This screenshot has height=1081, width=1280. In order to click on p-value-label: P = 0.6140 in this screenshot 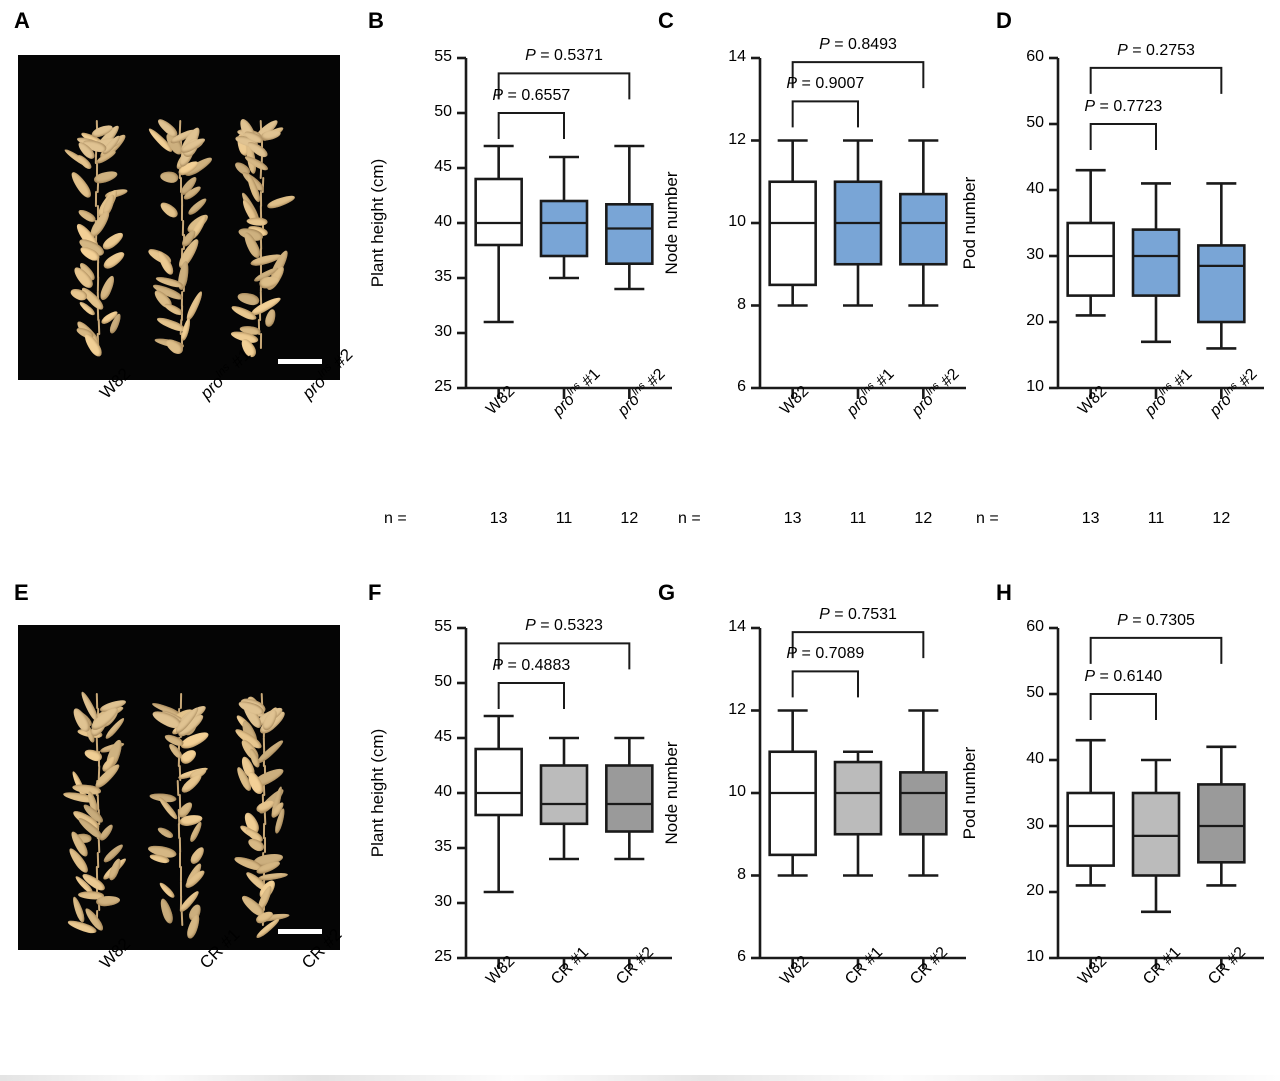, I will do `click(1123, 676)`.